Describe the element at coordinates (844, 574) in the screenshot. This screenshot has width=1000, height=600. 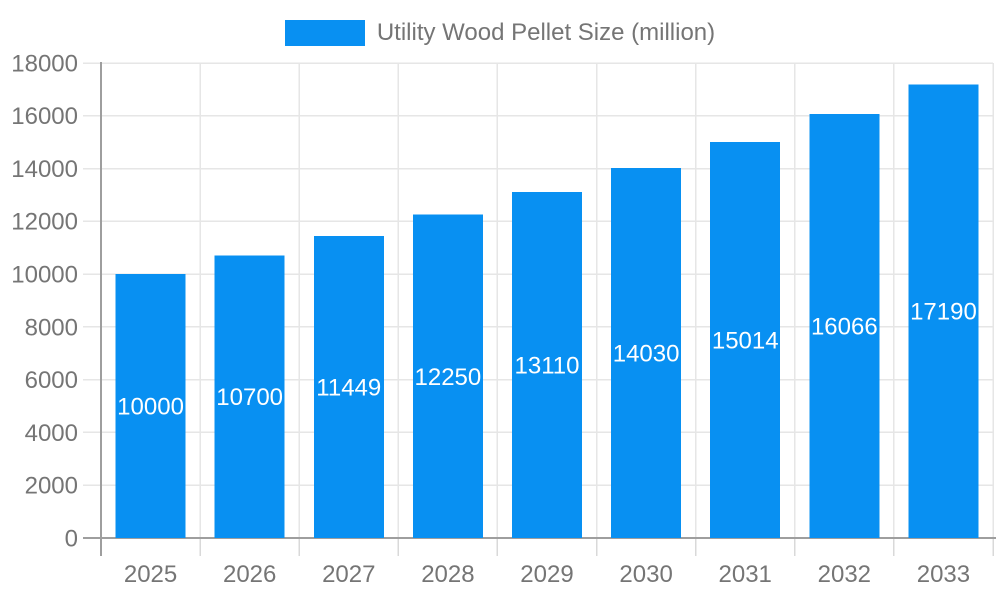
I see `x-tick-label: 2032` at that location.